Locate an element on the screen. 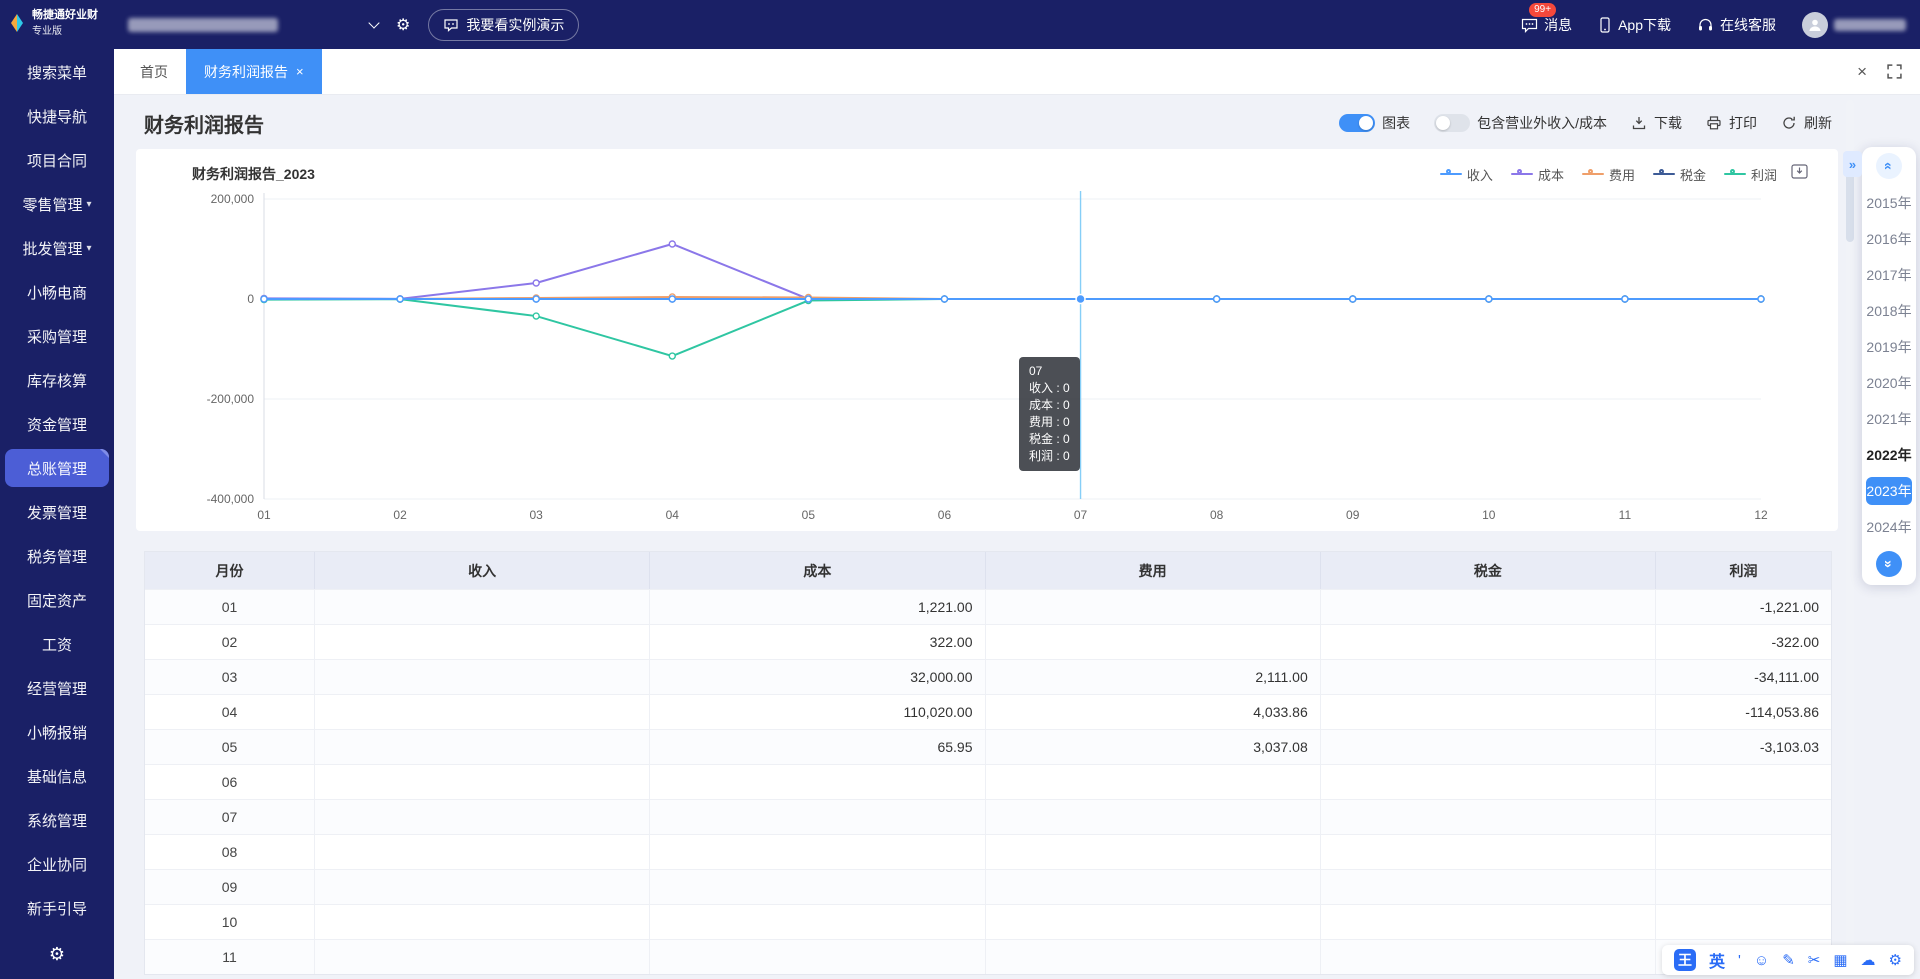 Image resolution: width=1920 pixels, height=979 pixels. table-row: 01 1,221.00 -1,221.00 is located at coordinates (988, 606).